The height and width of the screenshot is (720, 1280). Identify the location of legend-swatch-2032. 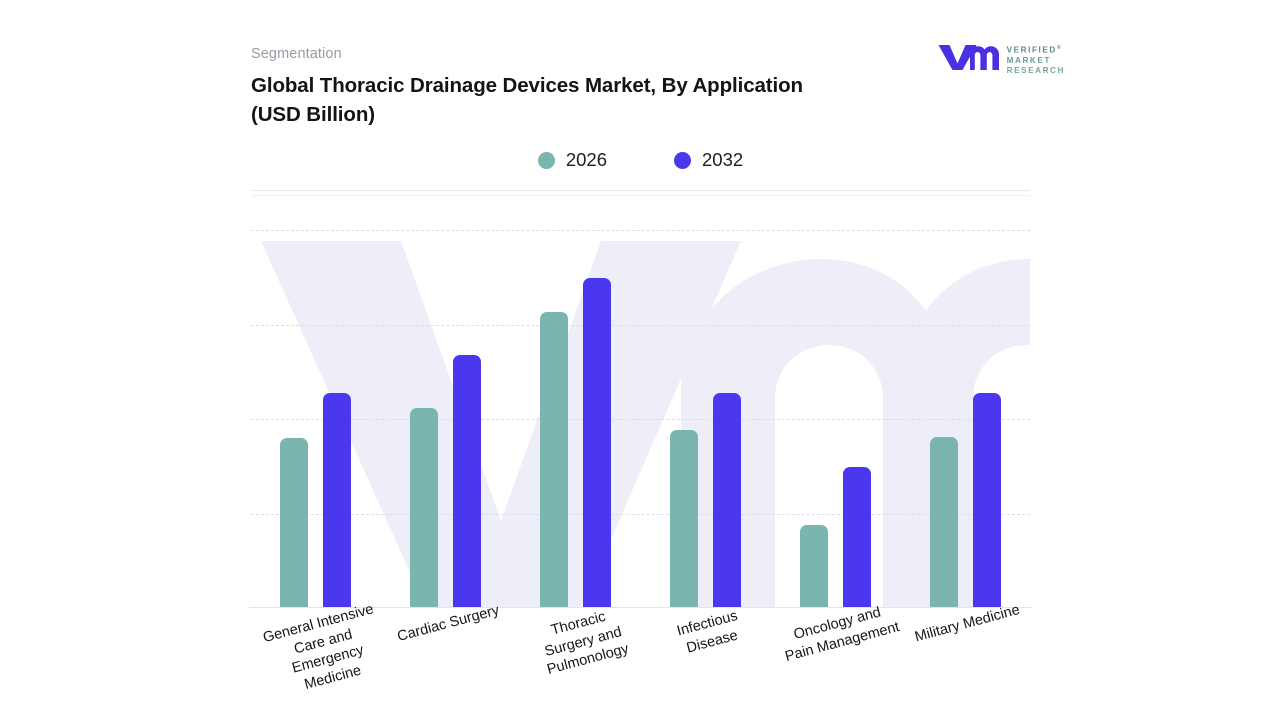
(682, 160).